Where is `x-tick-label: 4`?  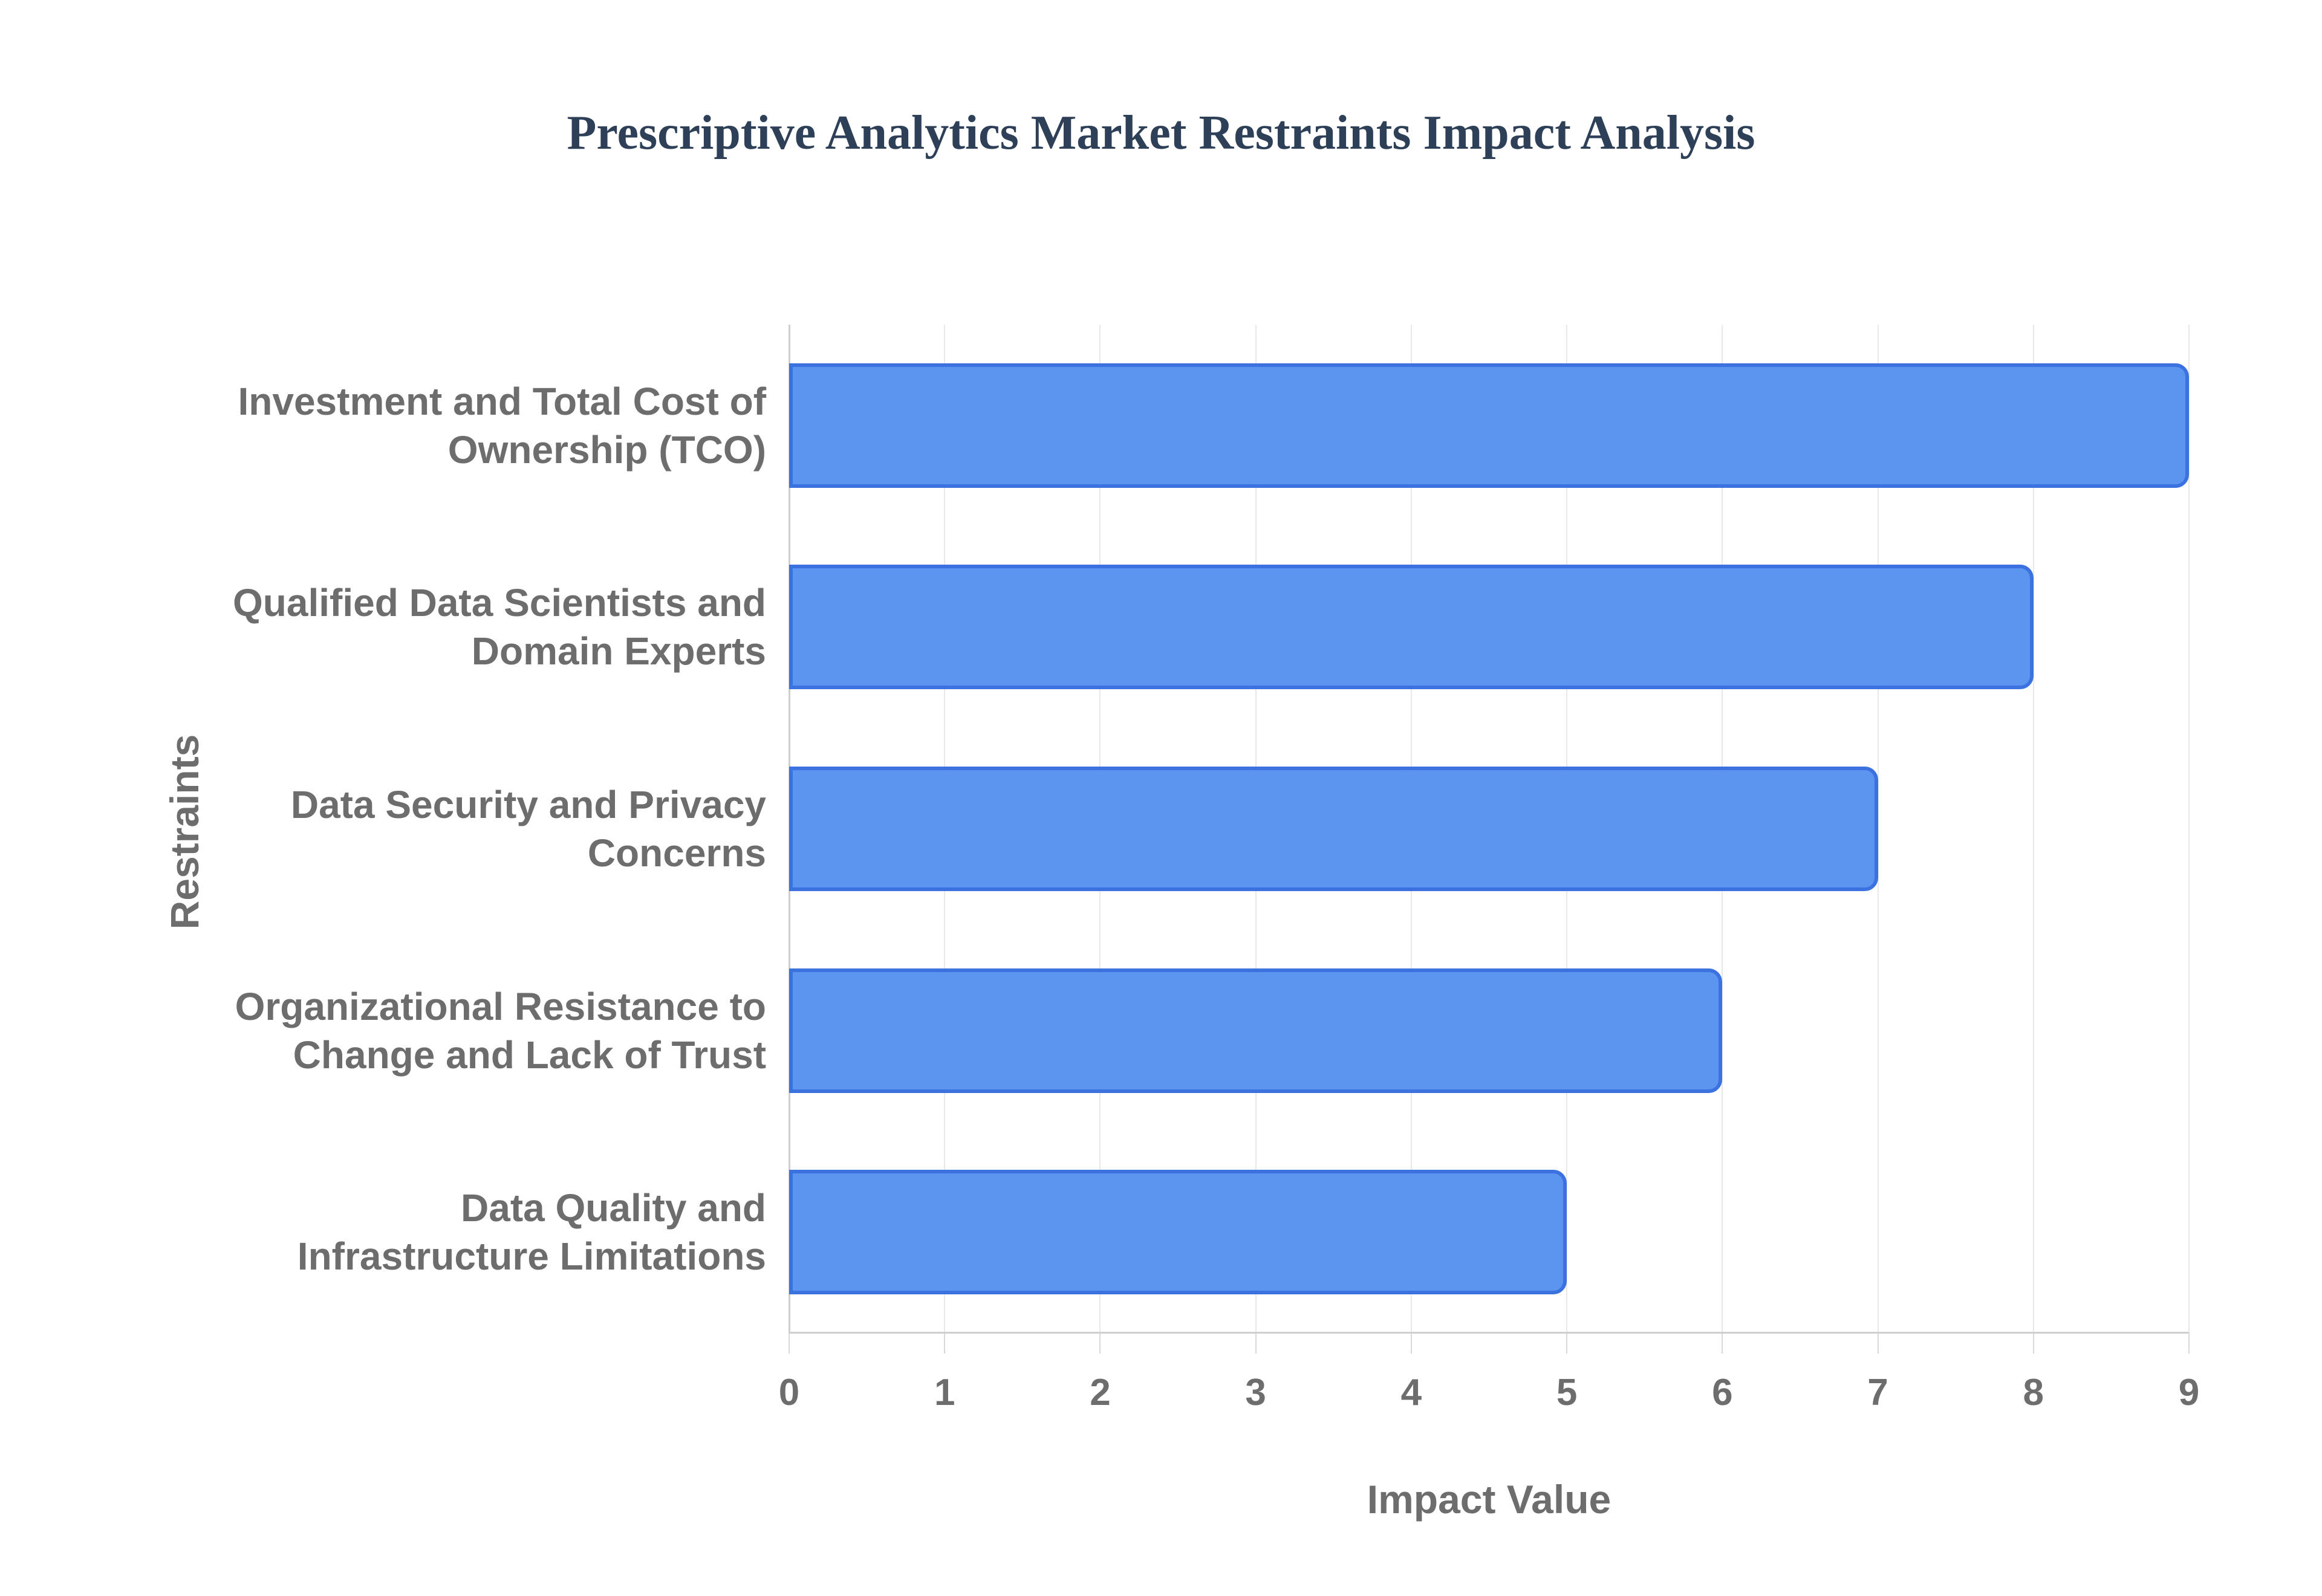
x-tick-label: 4 is located at coordinates (1411, 1392).